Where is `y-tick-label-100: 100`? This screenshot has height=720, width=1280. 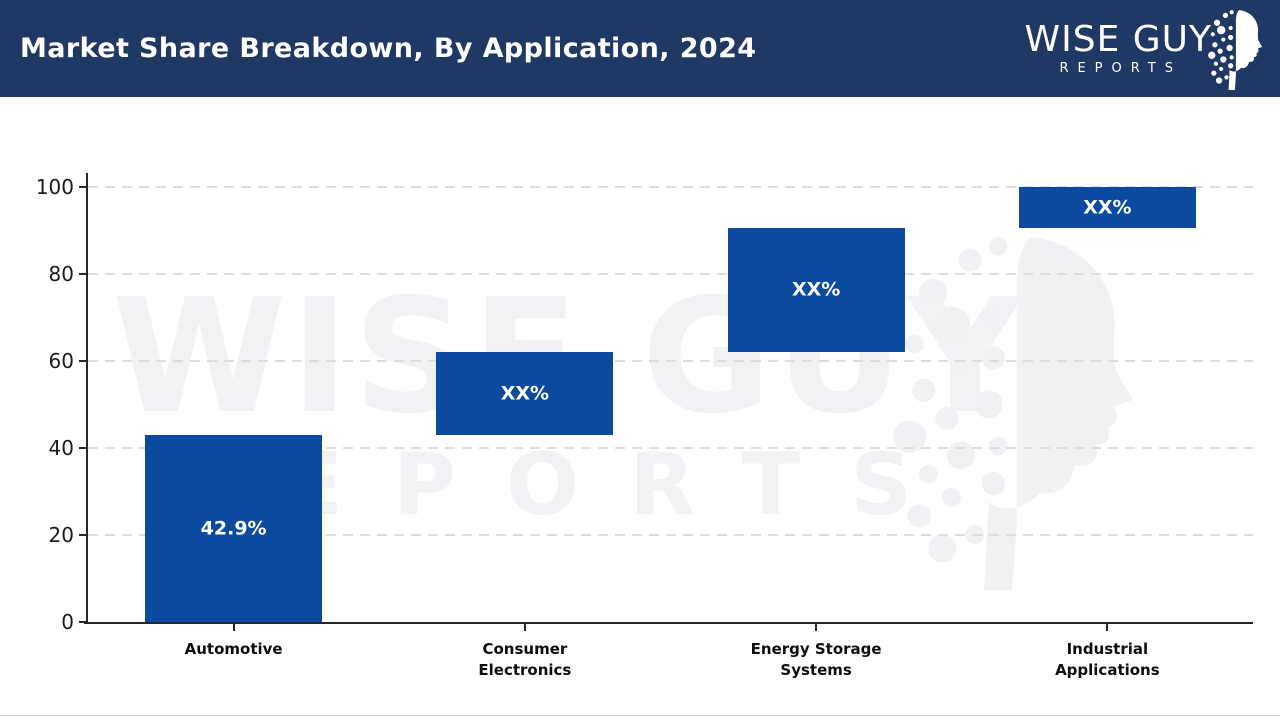 y-tick-label-100: 100 is located at coordinates (54, 187).